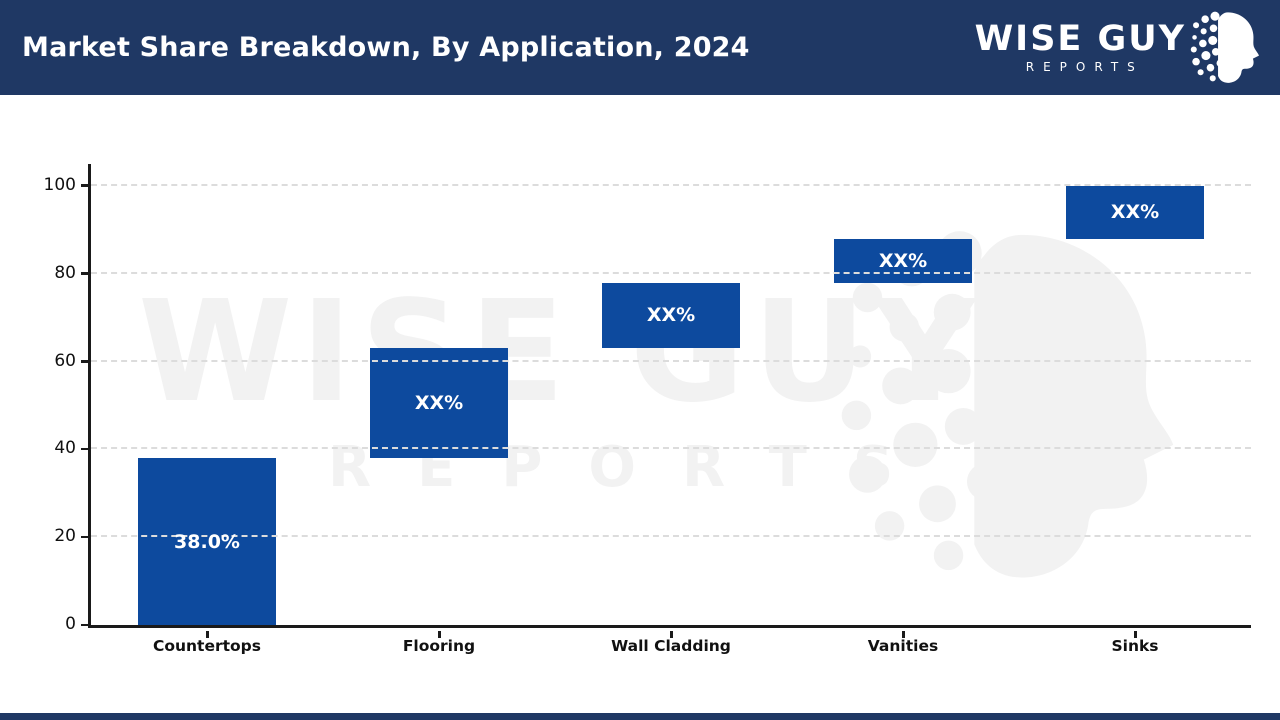  I want to click on footer-bar, so click(640, 716).